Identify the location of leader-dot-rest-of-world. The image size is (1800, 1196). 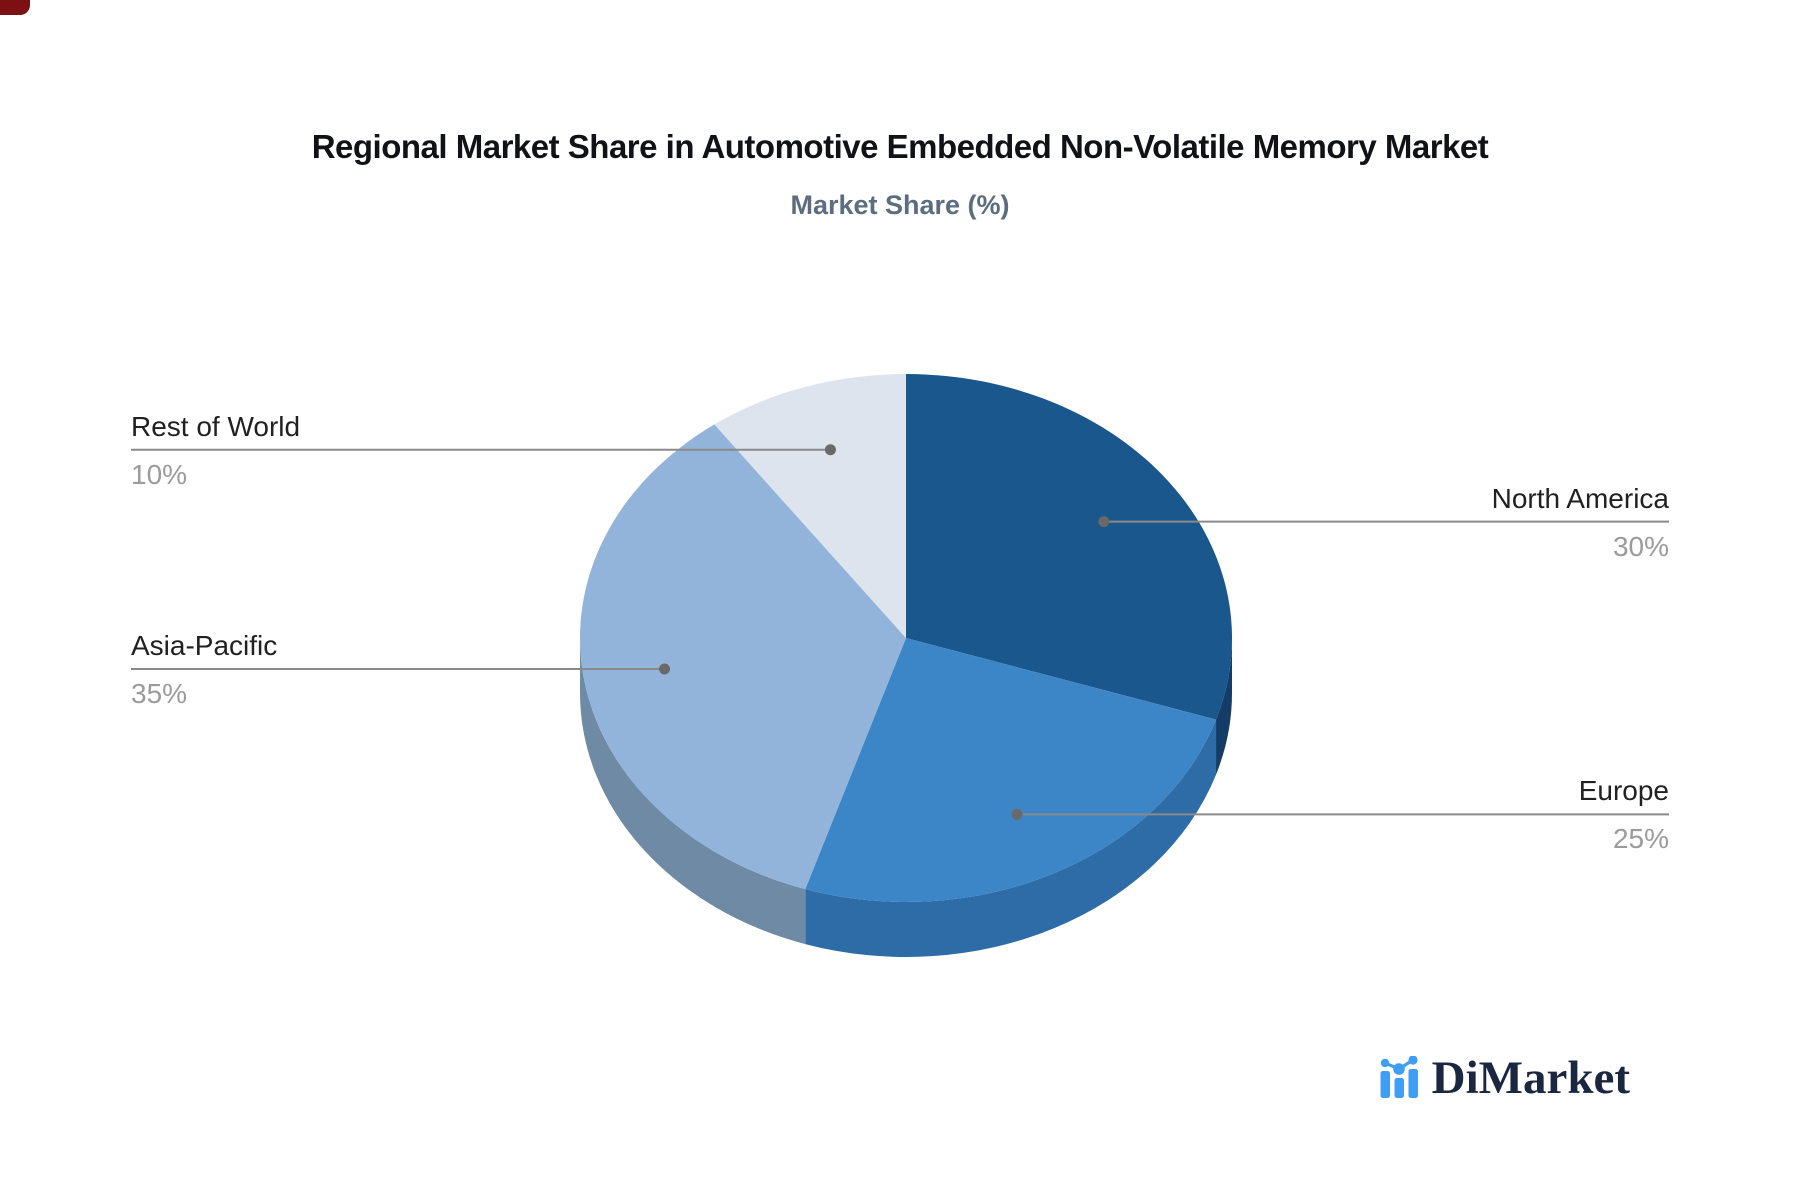
(830, 450).